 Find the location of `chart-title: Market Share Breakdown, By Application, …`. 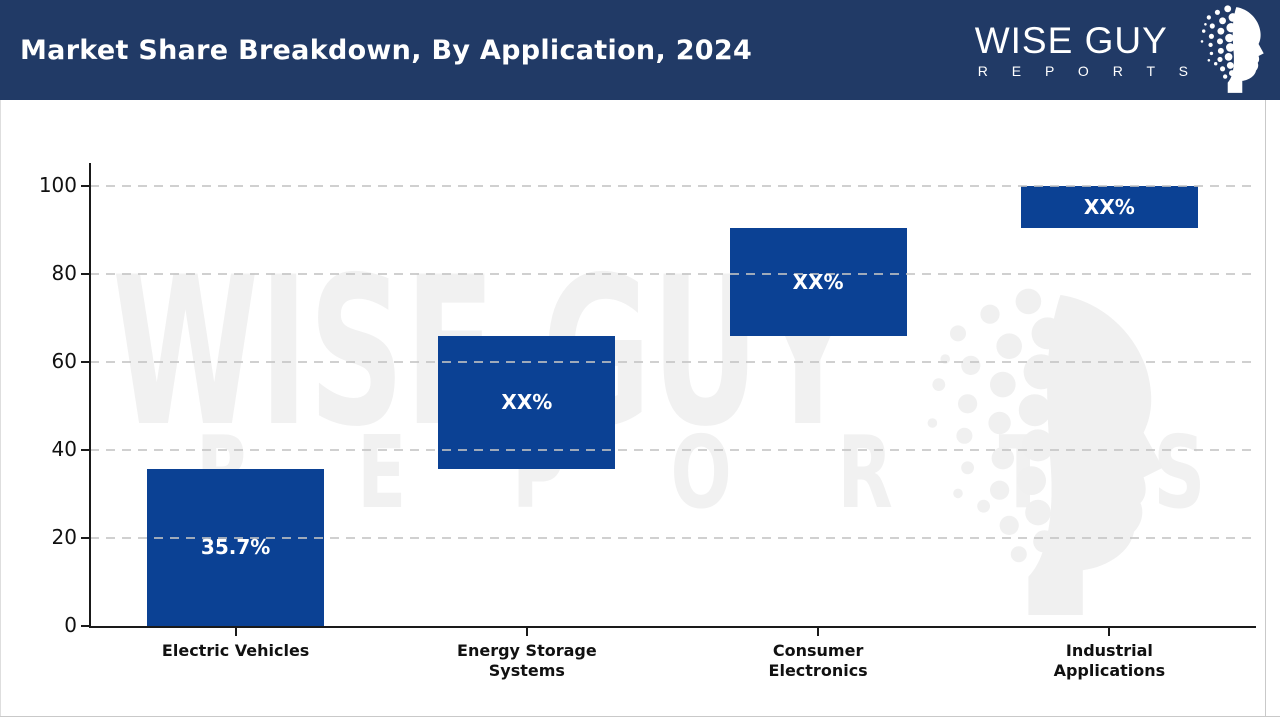

chart-title: Market Share Breakdown, By Application, … is located at coordinates (386, 50).